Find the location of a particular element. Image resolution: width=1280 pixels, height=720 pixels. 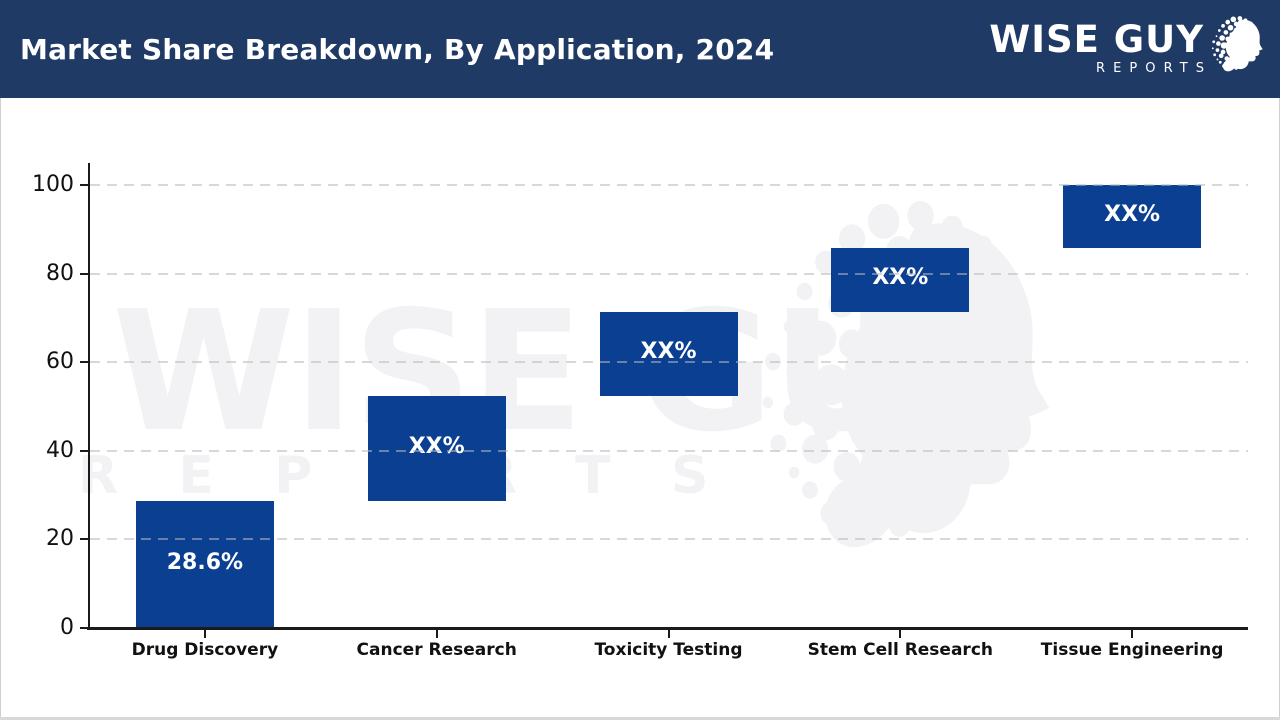

x-axis-category-label: Toxicity Testing is located at coordinates (668, 650).